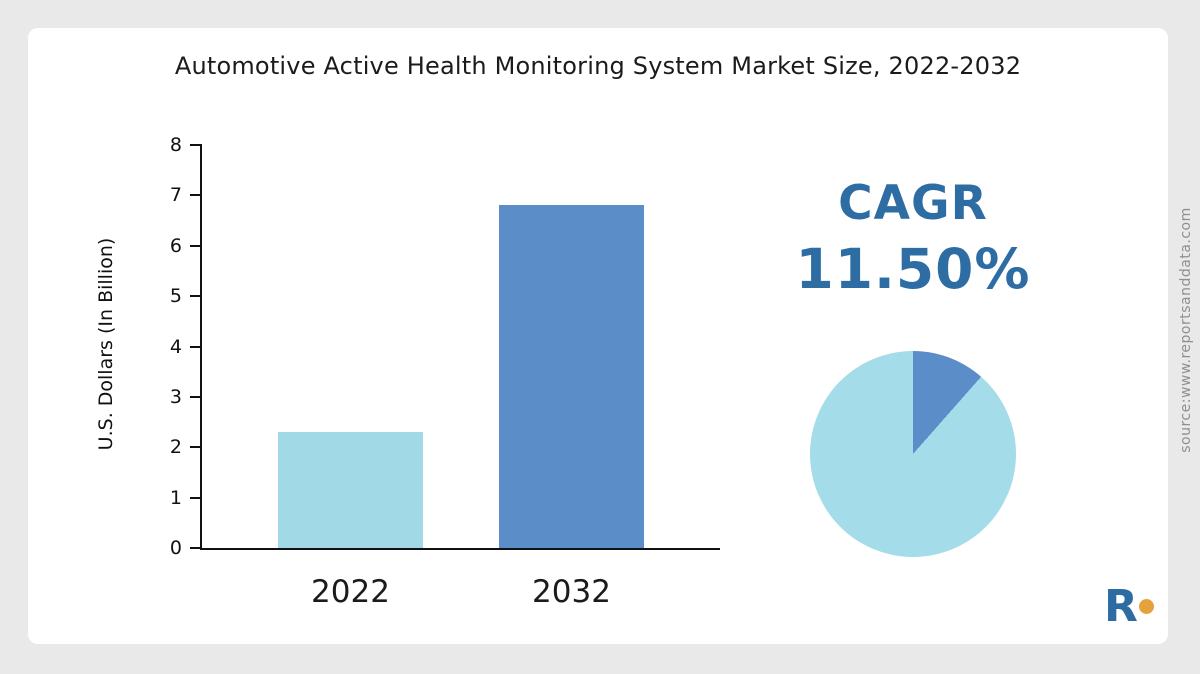  What do you see at coordinates (1146, 606) in the screenshot?
I see `logo-dot-icon` at bounding box center [1146, 606].